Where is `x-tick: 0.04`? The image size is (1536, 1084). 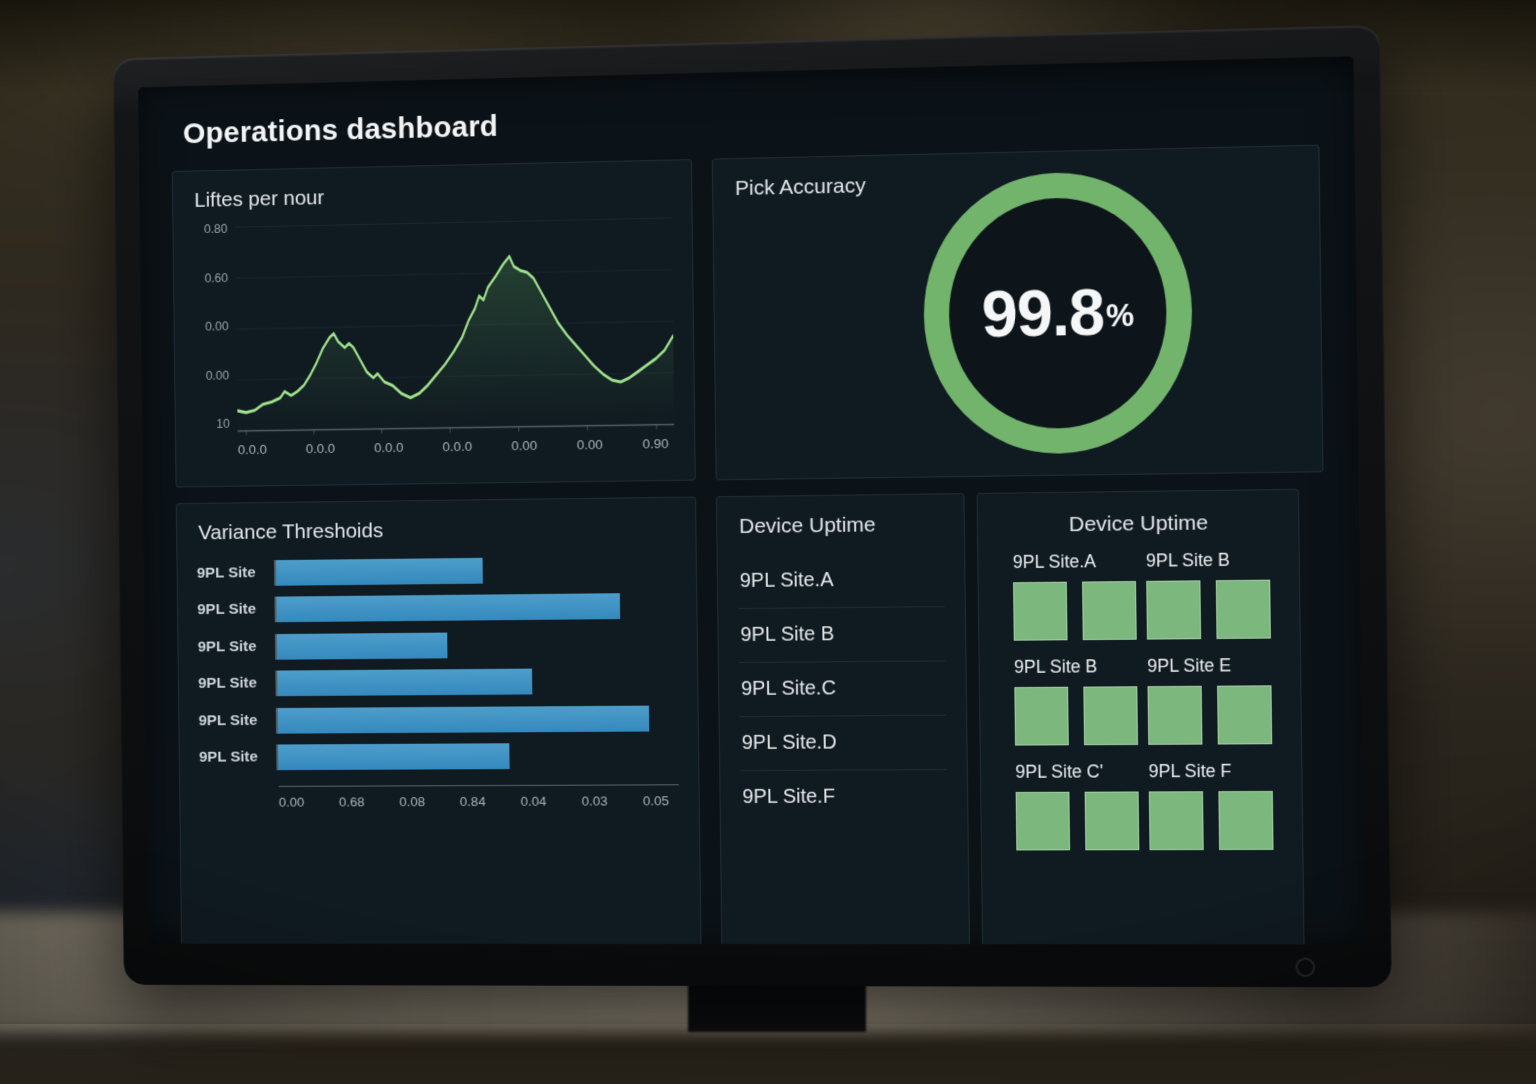 x-tick: 0.04 is located at coordinates (534, 801).